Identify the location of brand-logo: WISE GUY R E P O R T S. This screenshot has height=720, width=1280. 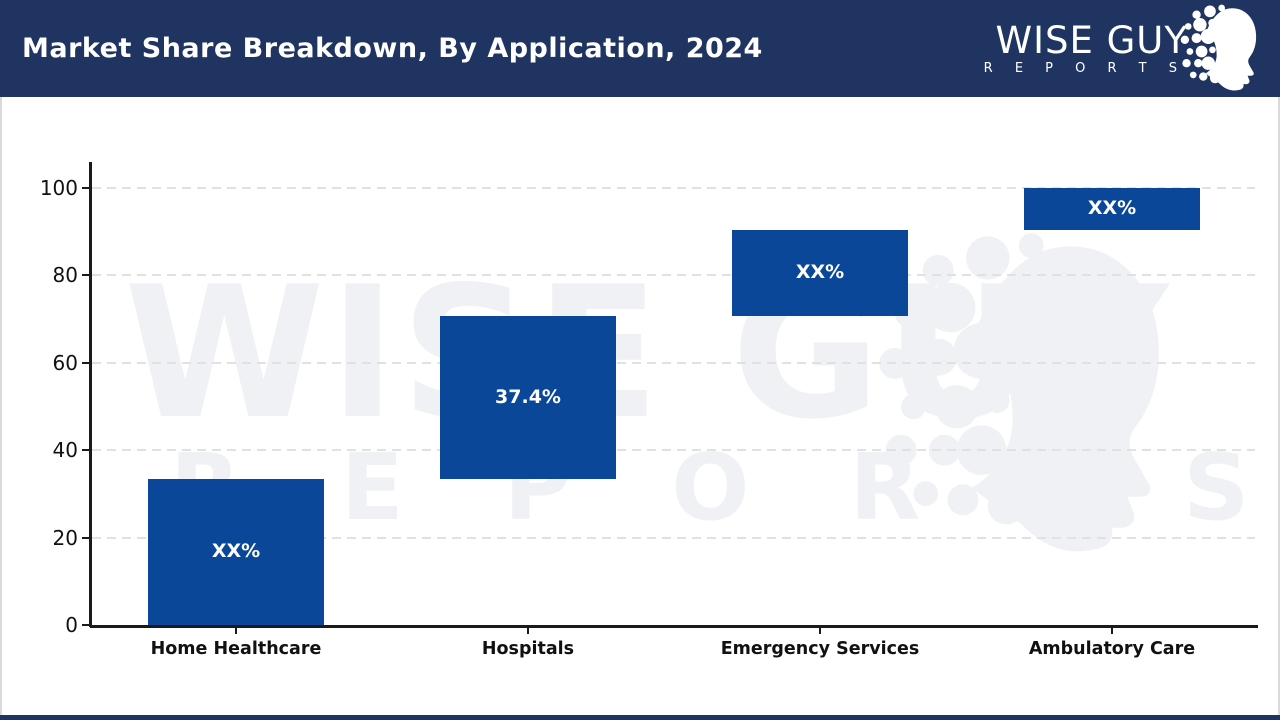
(1125, 49).